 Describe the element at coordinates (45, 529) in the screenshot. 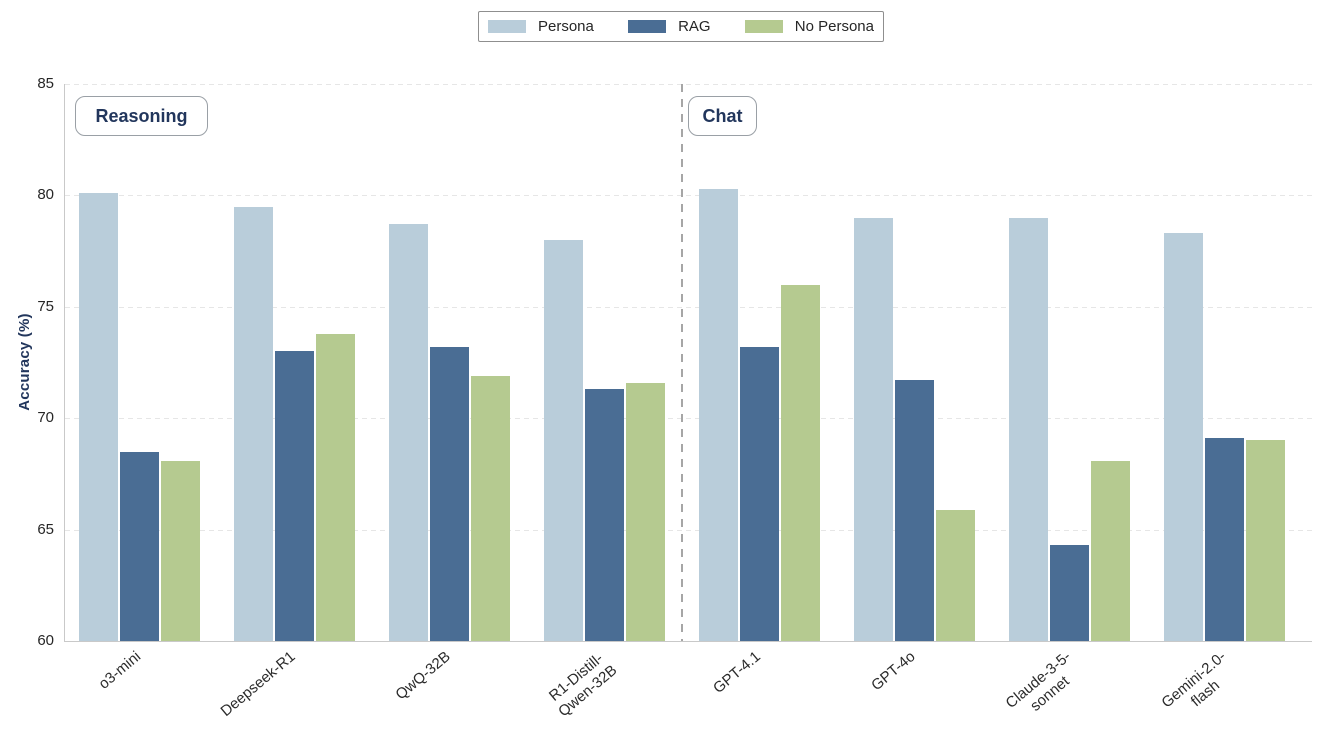

I see `y-tick-label-65: 65` at that location.